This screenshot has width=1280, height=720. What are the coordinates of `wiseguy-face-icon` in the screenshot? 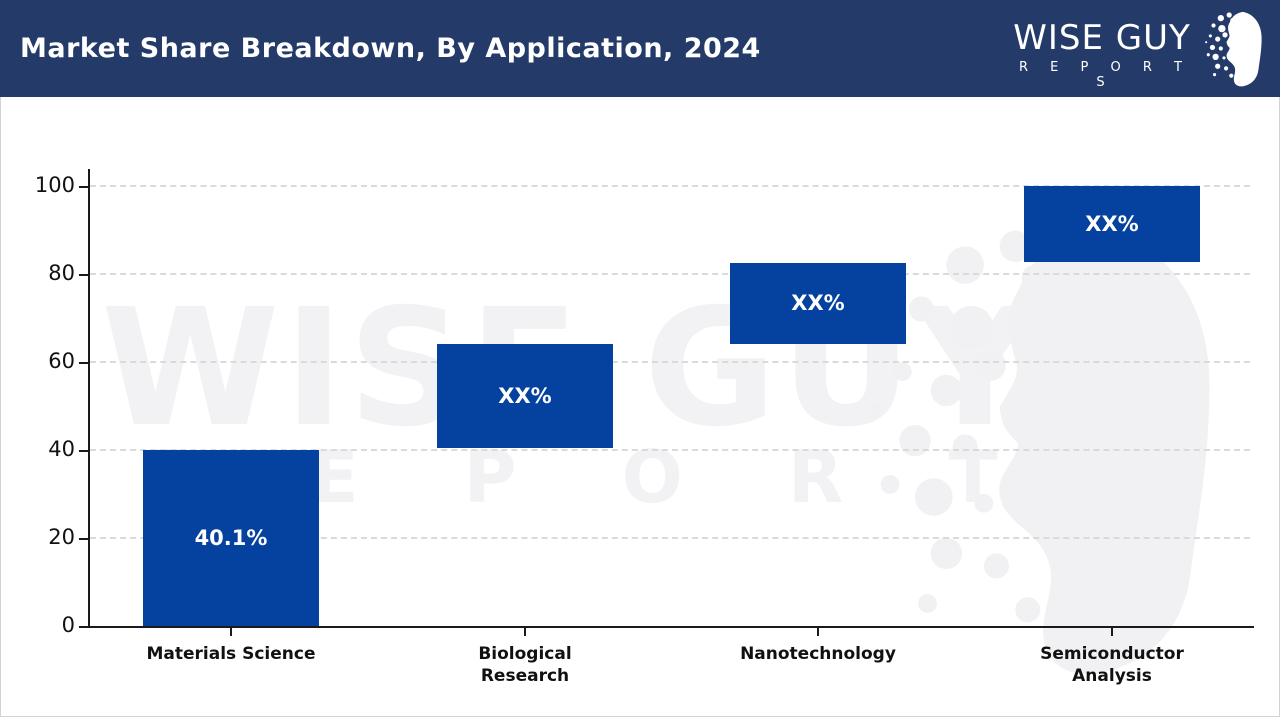 It's located at (1236, 49).